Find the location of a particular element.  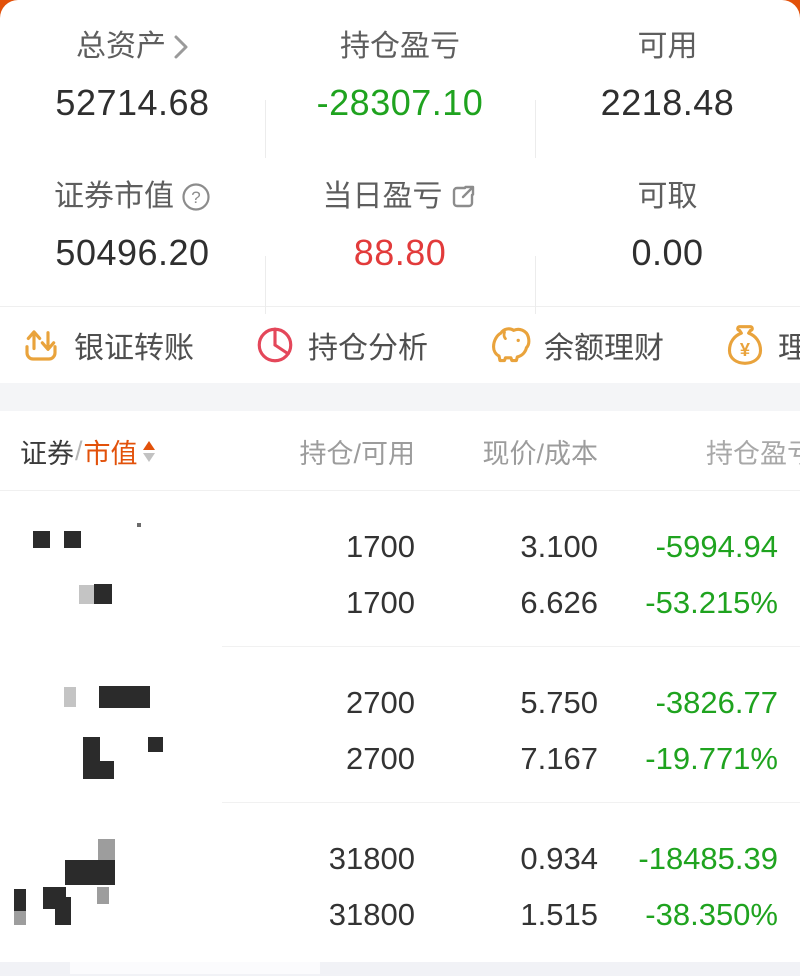

available-value: 2700 is located at coordinates (380, 758).